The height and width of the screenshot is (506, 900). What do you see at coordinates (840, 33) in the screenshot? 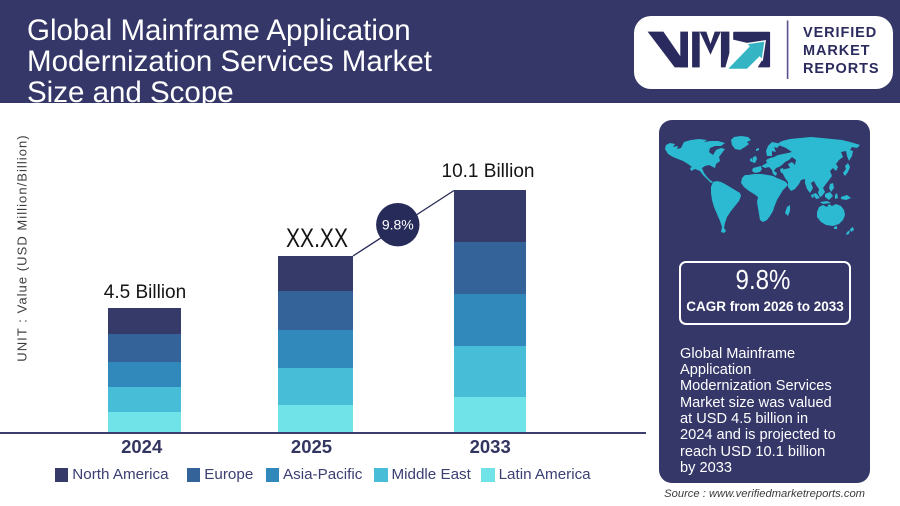
I see `svg-text: VERIFIED` at bounding box center [840, 33].